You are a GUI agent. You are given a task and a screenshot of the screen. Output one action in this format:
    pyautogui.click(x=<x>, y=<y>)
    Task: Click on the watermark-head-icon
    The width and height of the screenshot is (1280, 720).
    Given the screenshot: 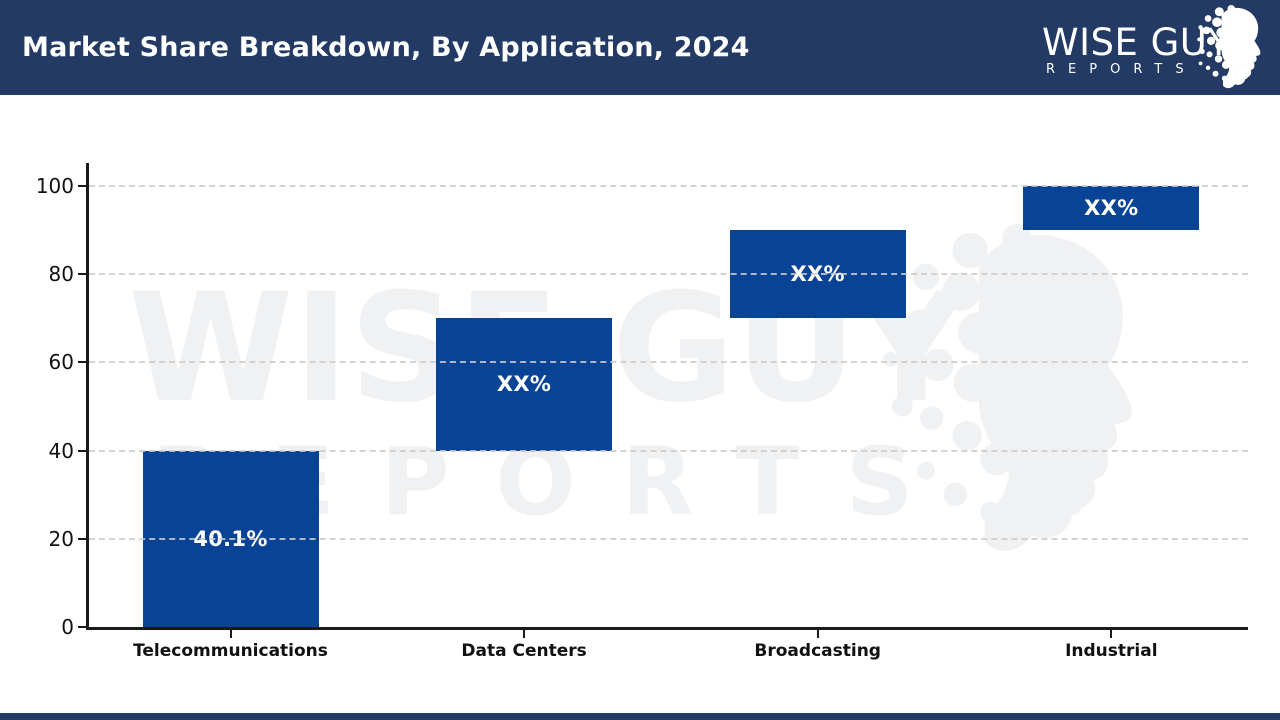 What is the action you would take?
    pyautogui.click(x=1007, y=387)
    